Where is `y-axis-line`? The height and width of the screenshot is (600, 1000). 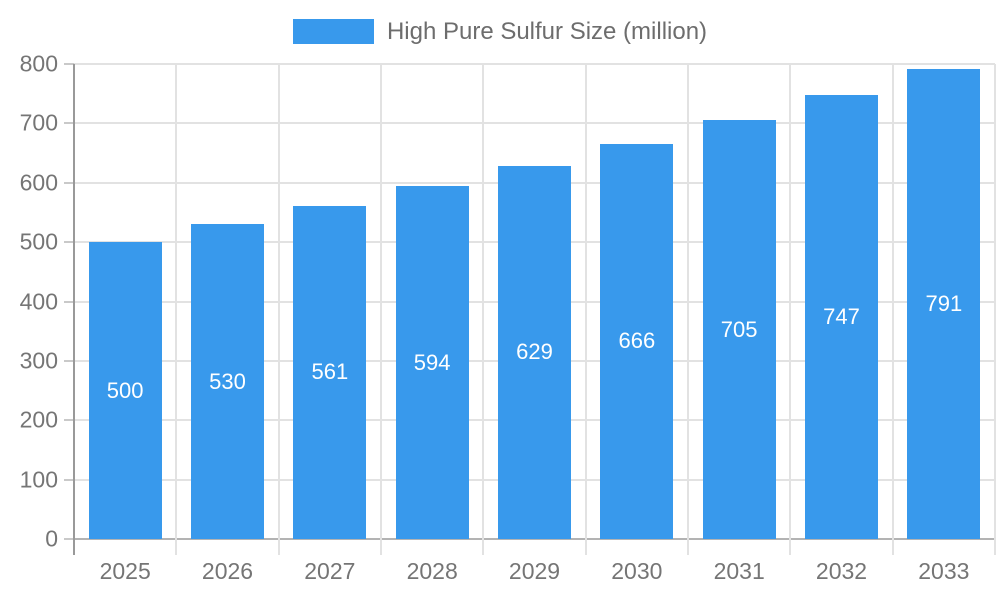 y-axis-line is located at coordinates (74, 309).